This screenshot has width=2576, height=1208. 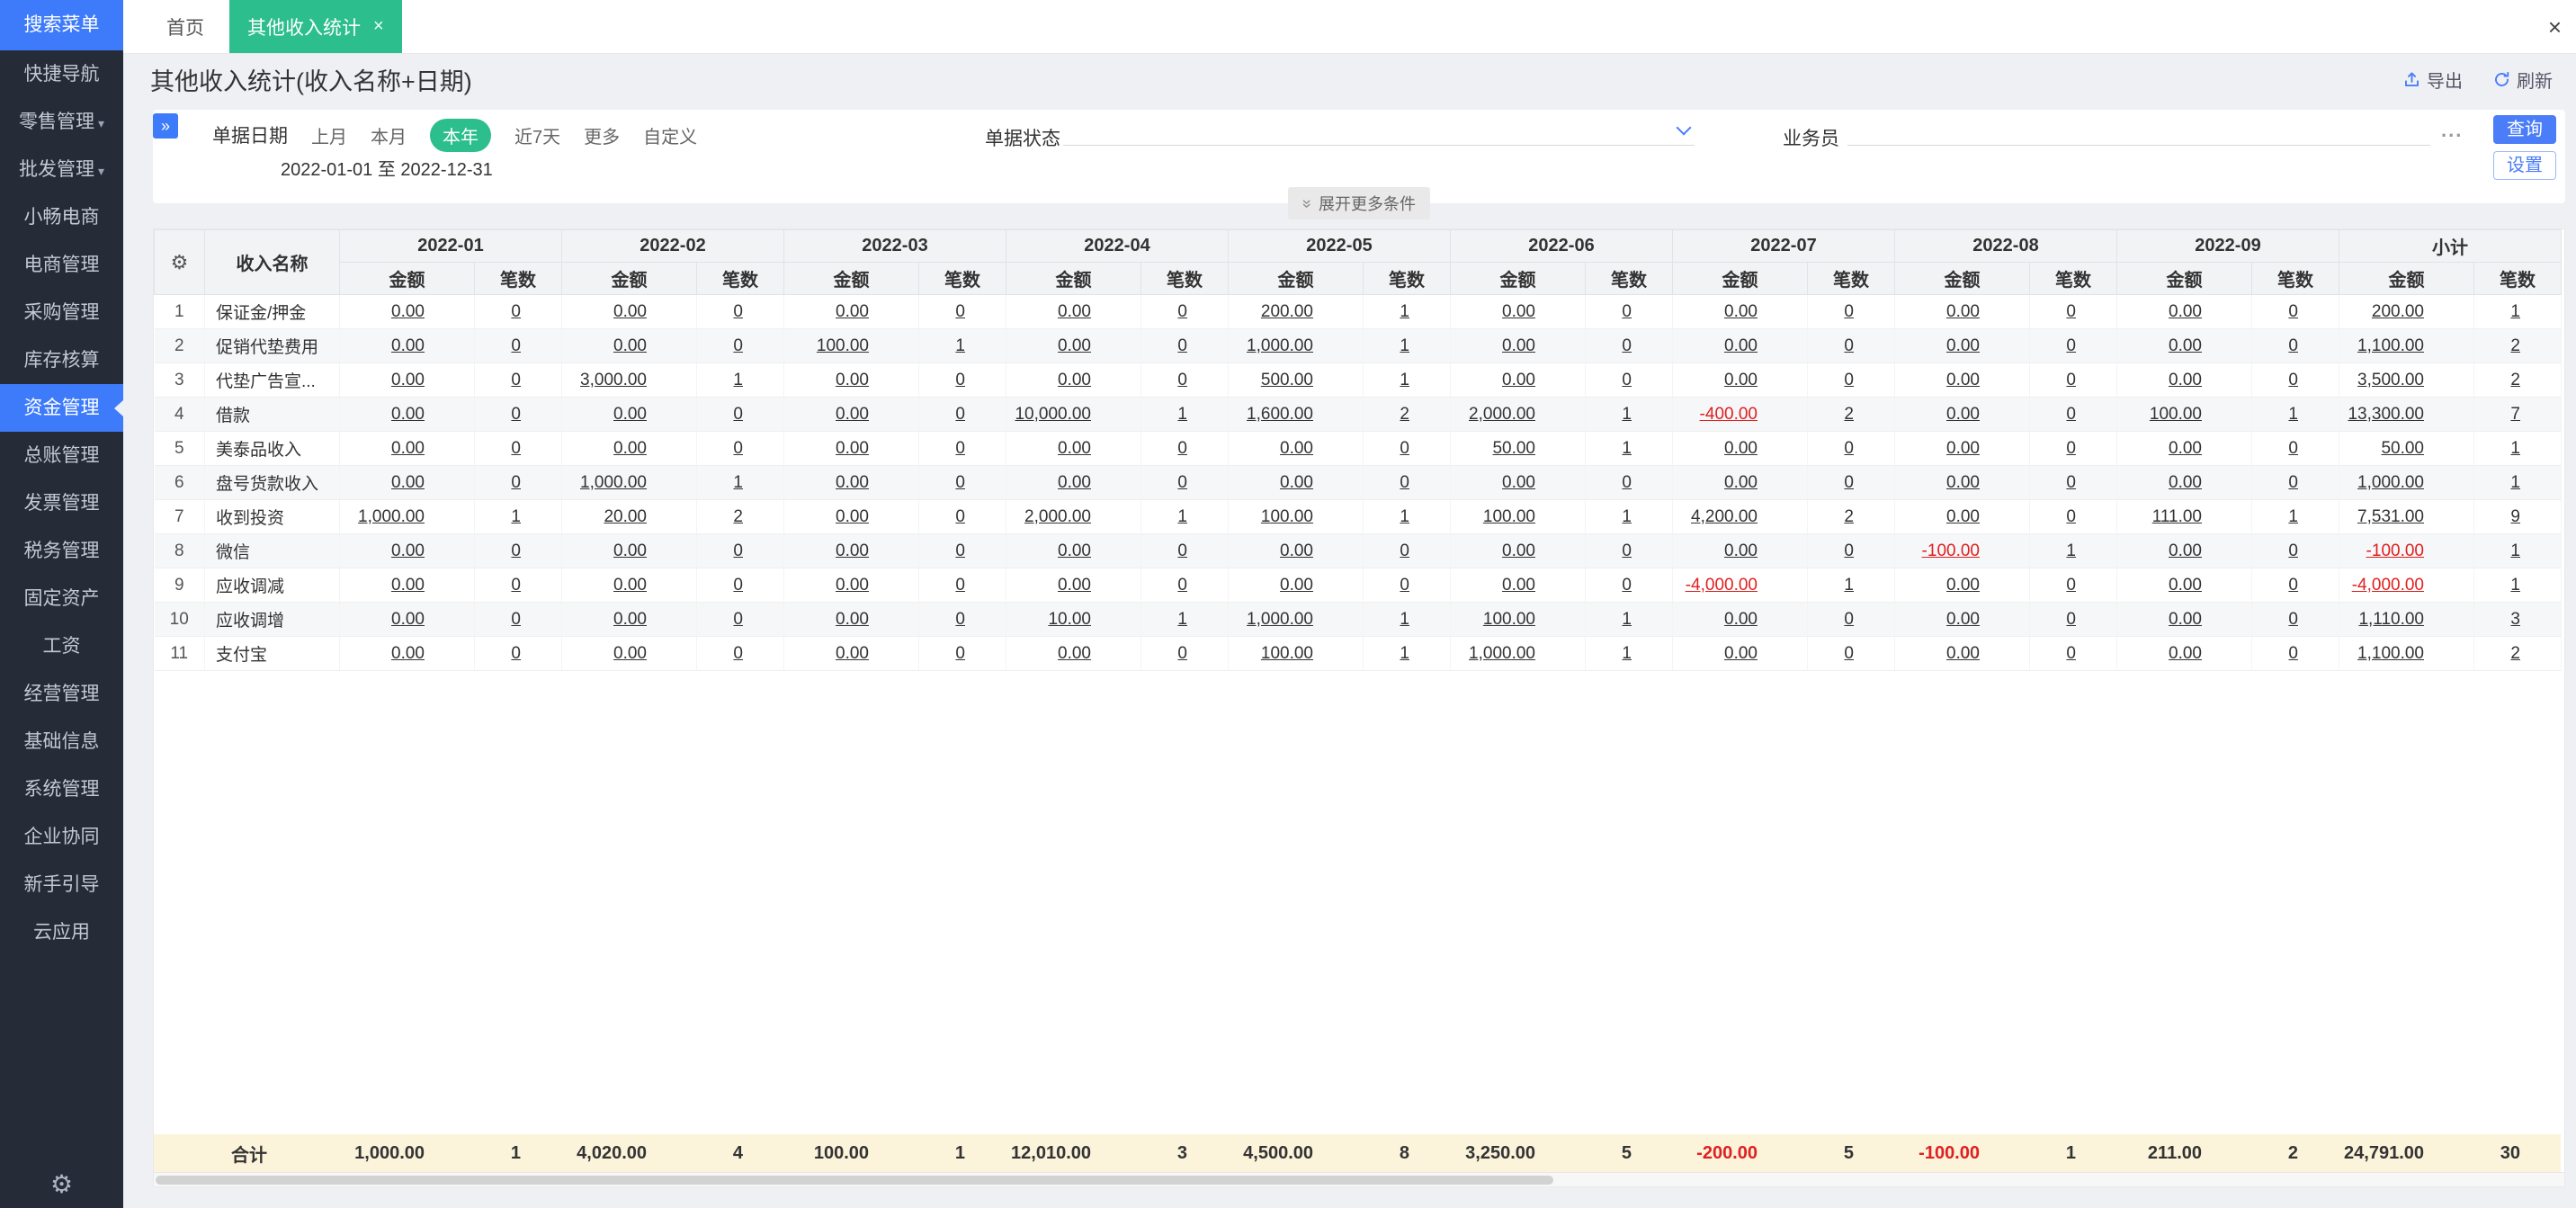 I want to click on sidebar-item: 税务管理, so click(x=61, y=551).